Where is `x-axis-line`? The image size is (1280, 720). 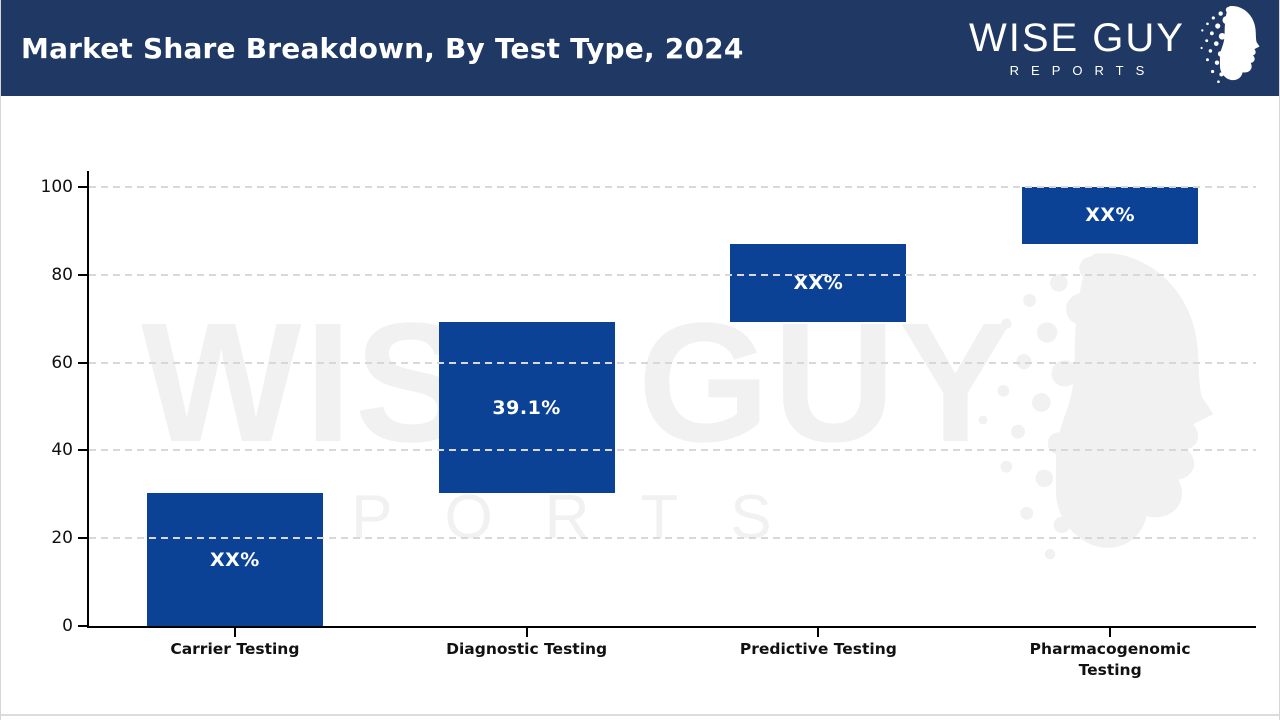
x-axis-line is located at coordinates (671, 627).